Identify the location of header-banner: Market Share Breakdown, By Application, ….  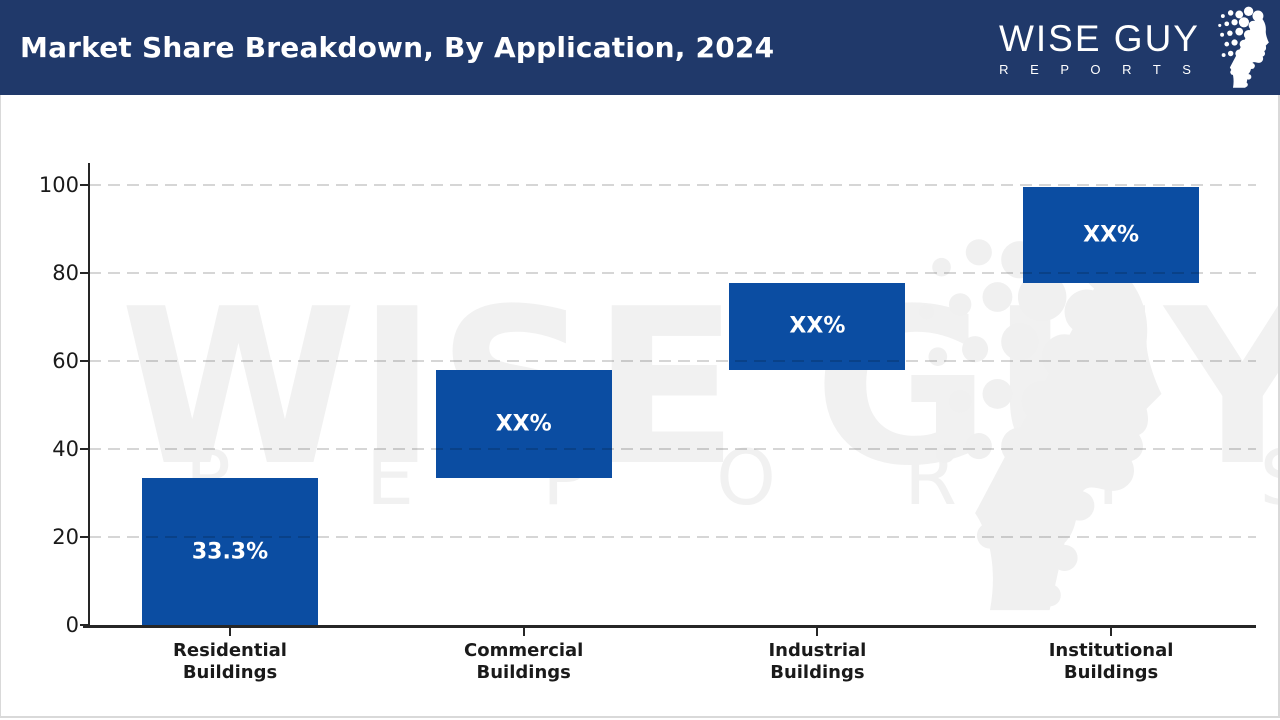
(640, 47).